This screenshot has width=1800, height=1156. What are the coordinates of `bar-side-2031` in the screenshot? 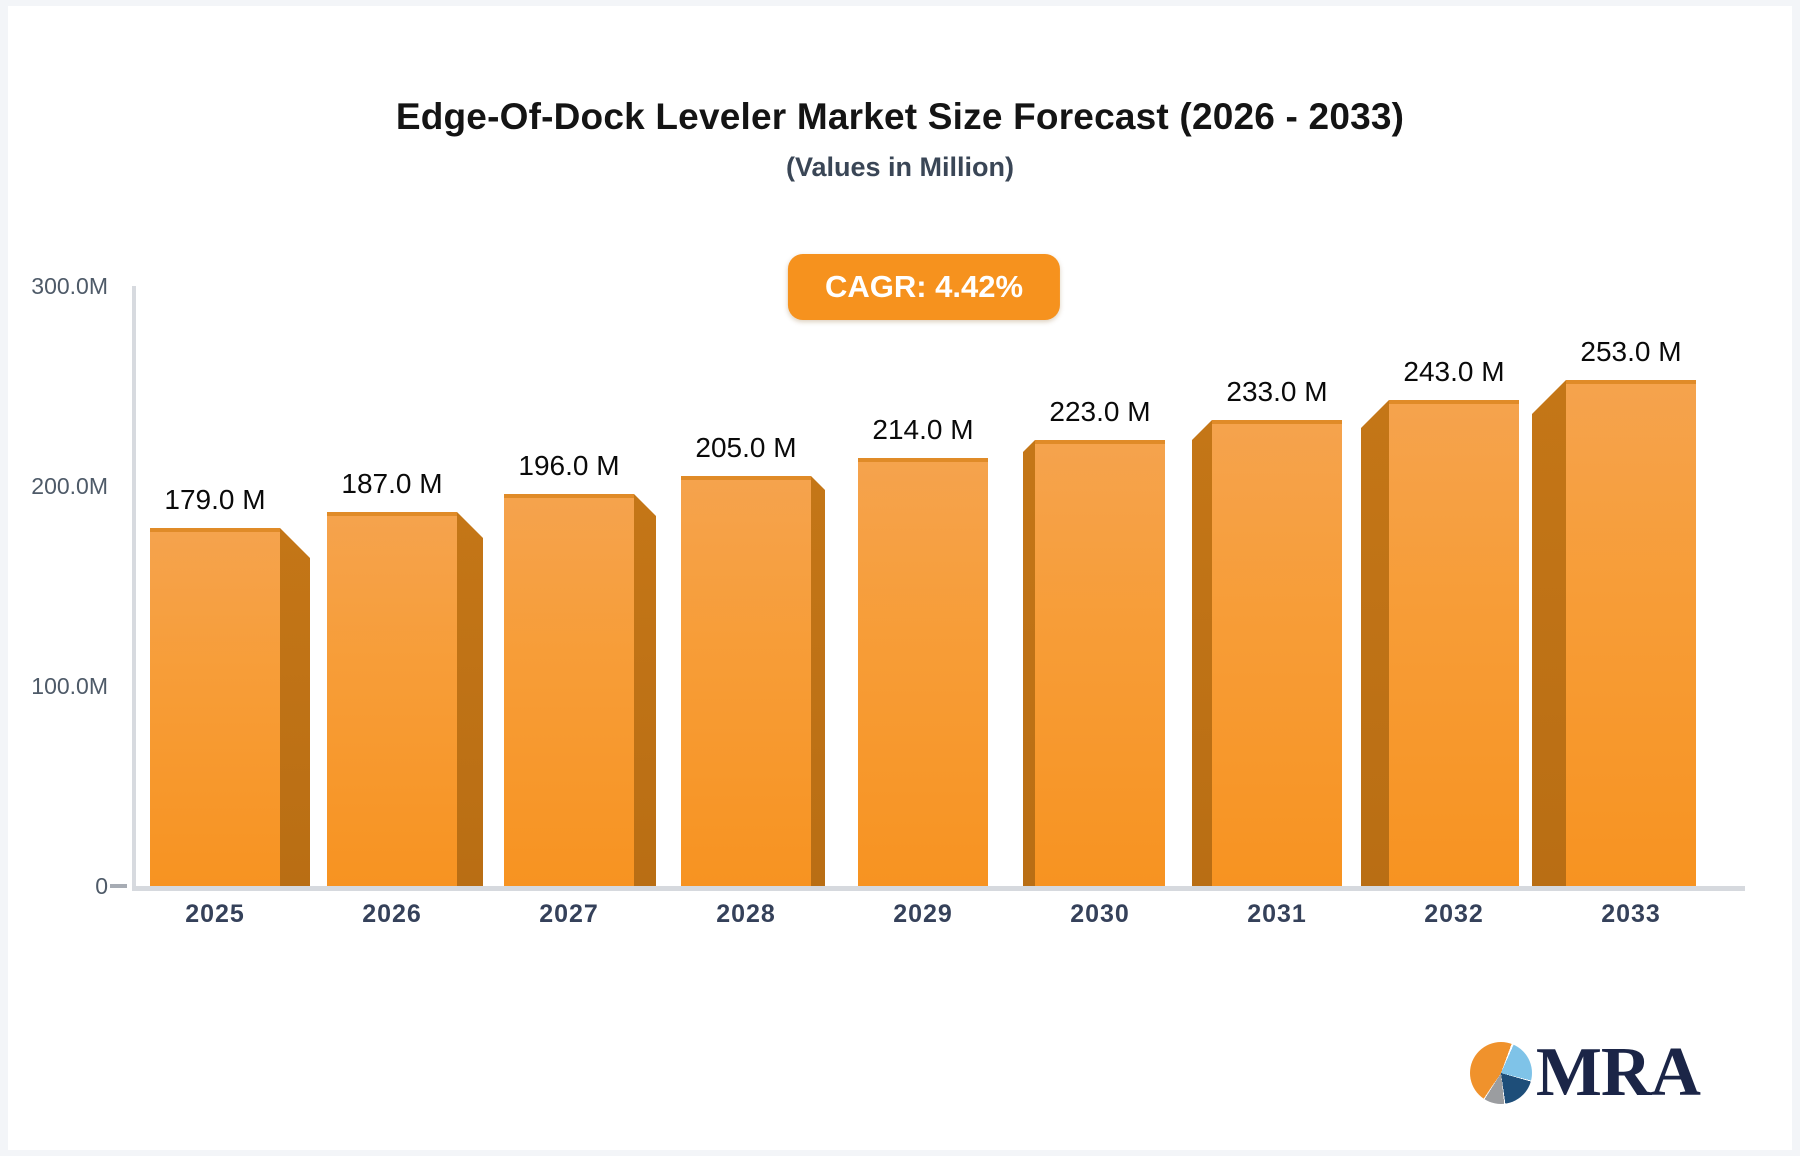 It's located at (1202, 653).